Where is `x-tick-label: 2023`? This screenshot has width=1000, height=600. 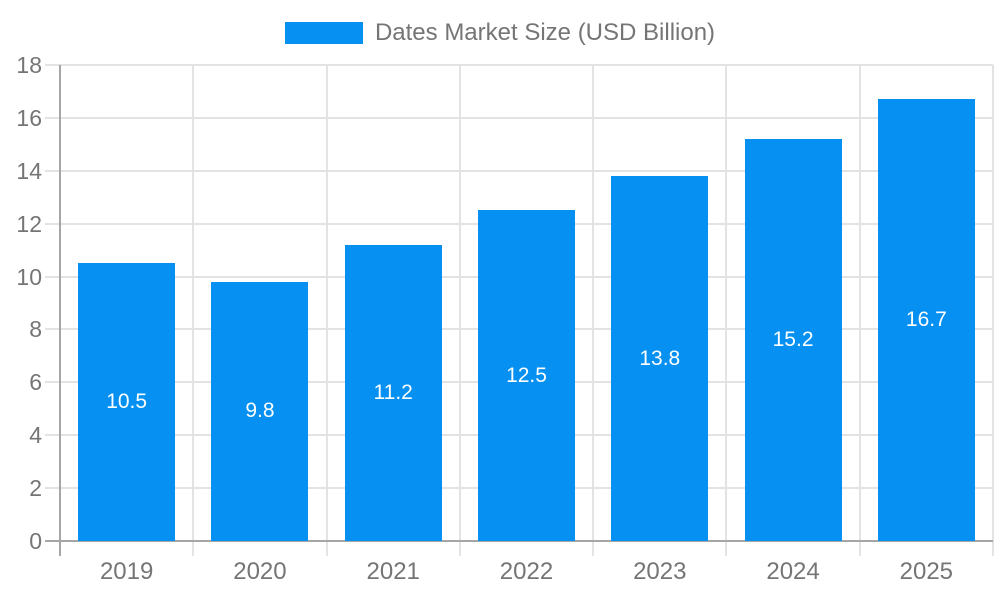
x-tick-label: 2023 is located at coordinates (660, 571).